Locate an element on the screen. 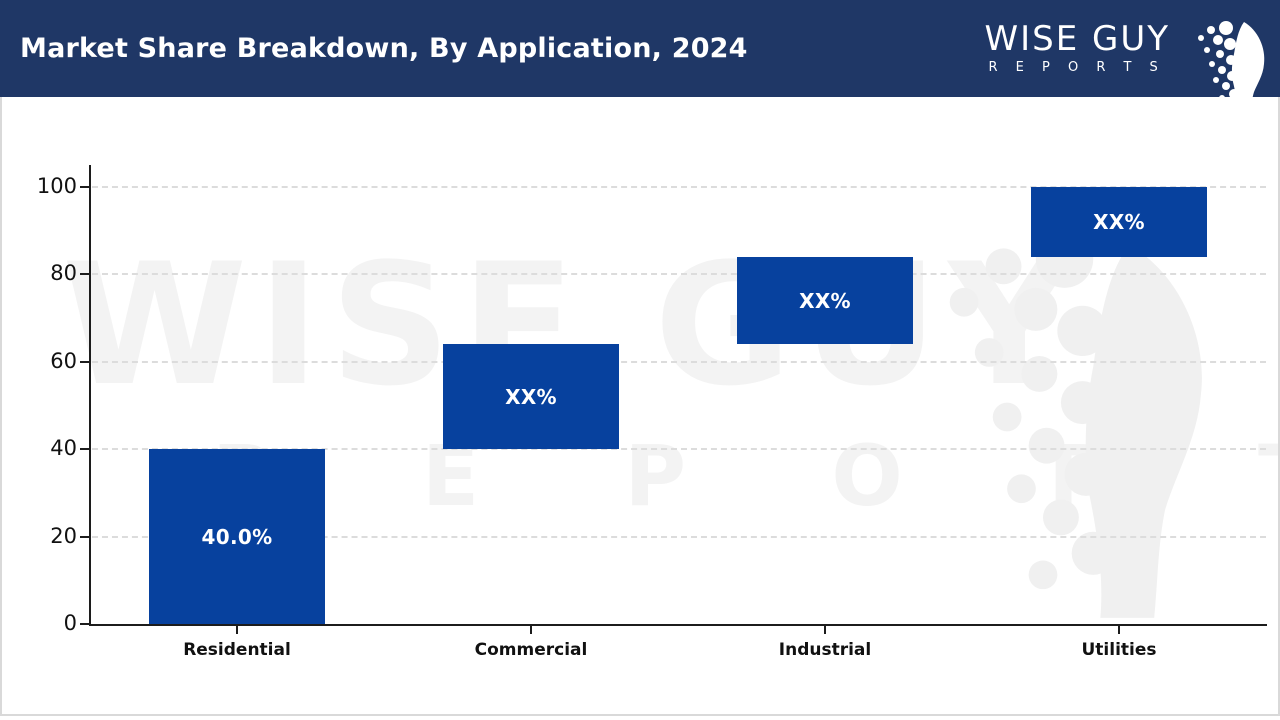 This screenshot has width=1280, height=720. y-tick-label-40: 40 is located at coordinates (63, 448).